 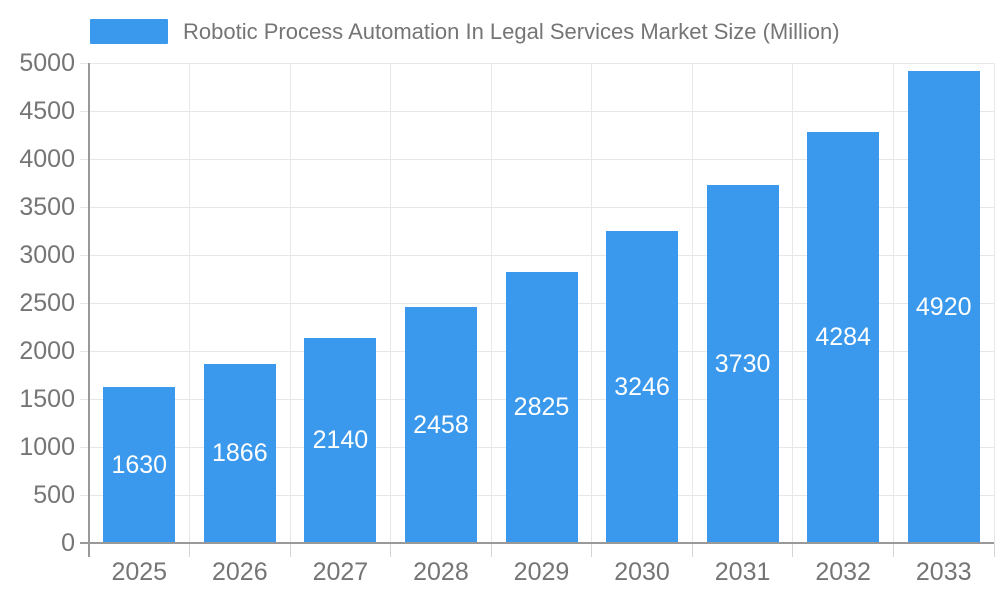 What do you see at coordinates (89, 310) in the screenshot?
I see `y-axis-line` at bounding box center [89, 310].